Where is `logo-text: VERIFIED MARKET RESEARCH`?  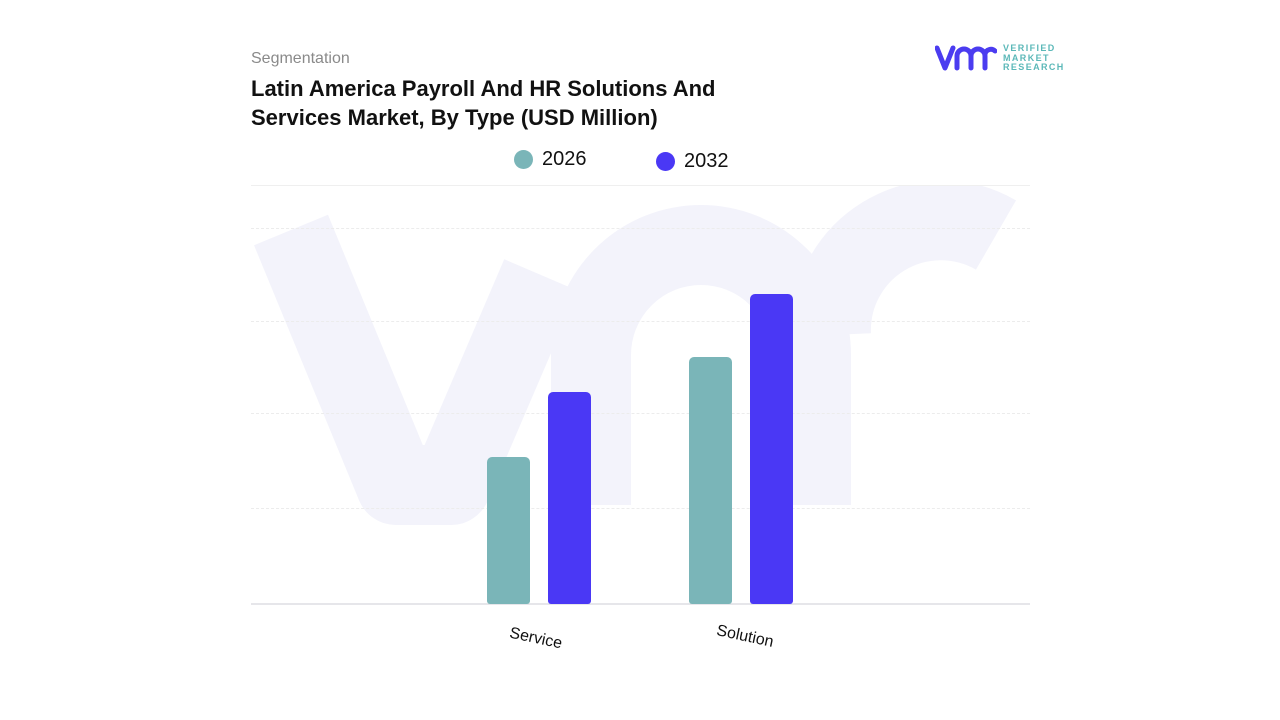
logo-text: VERIFIED MARKET RESEARCH is located at coordinates (1034, 58).